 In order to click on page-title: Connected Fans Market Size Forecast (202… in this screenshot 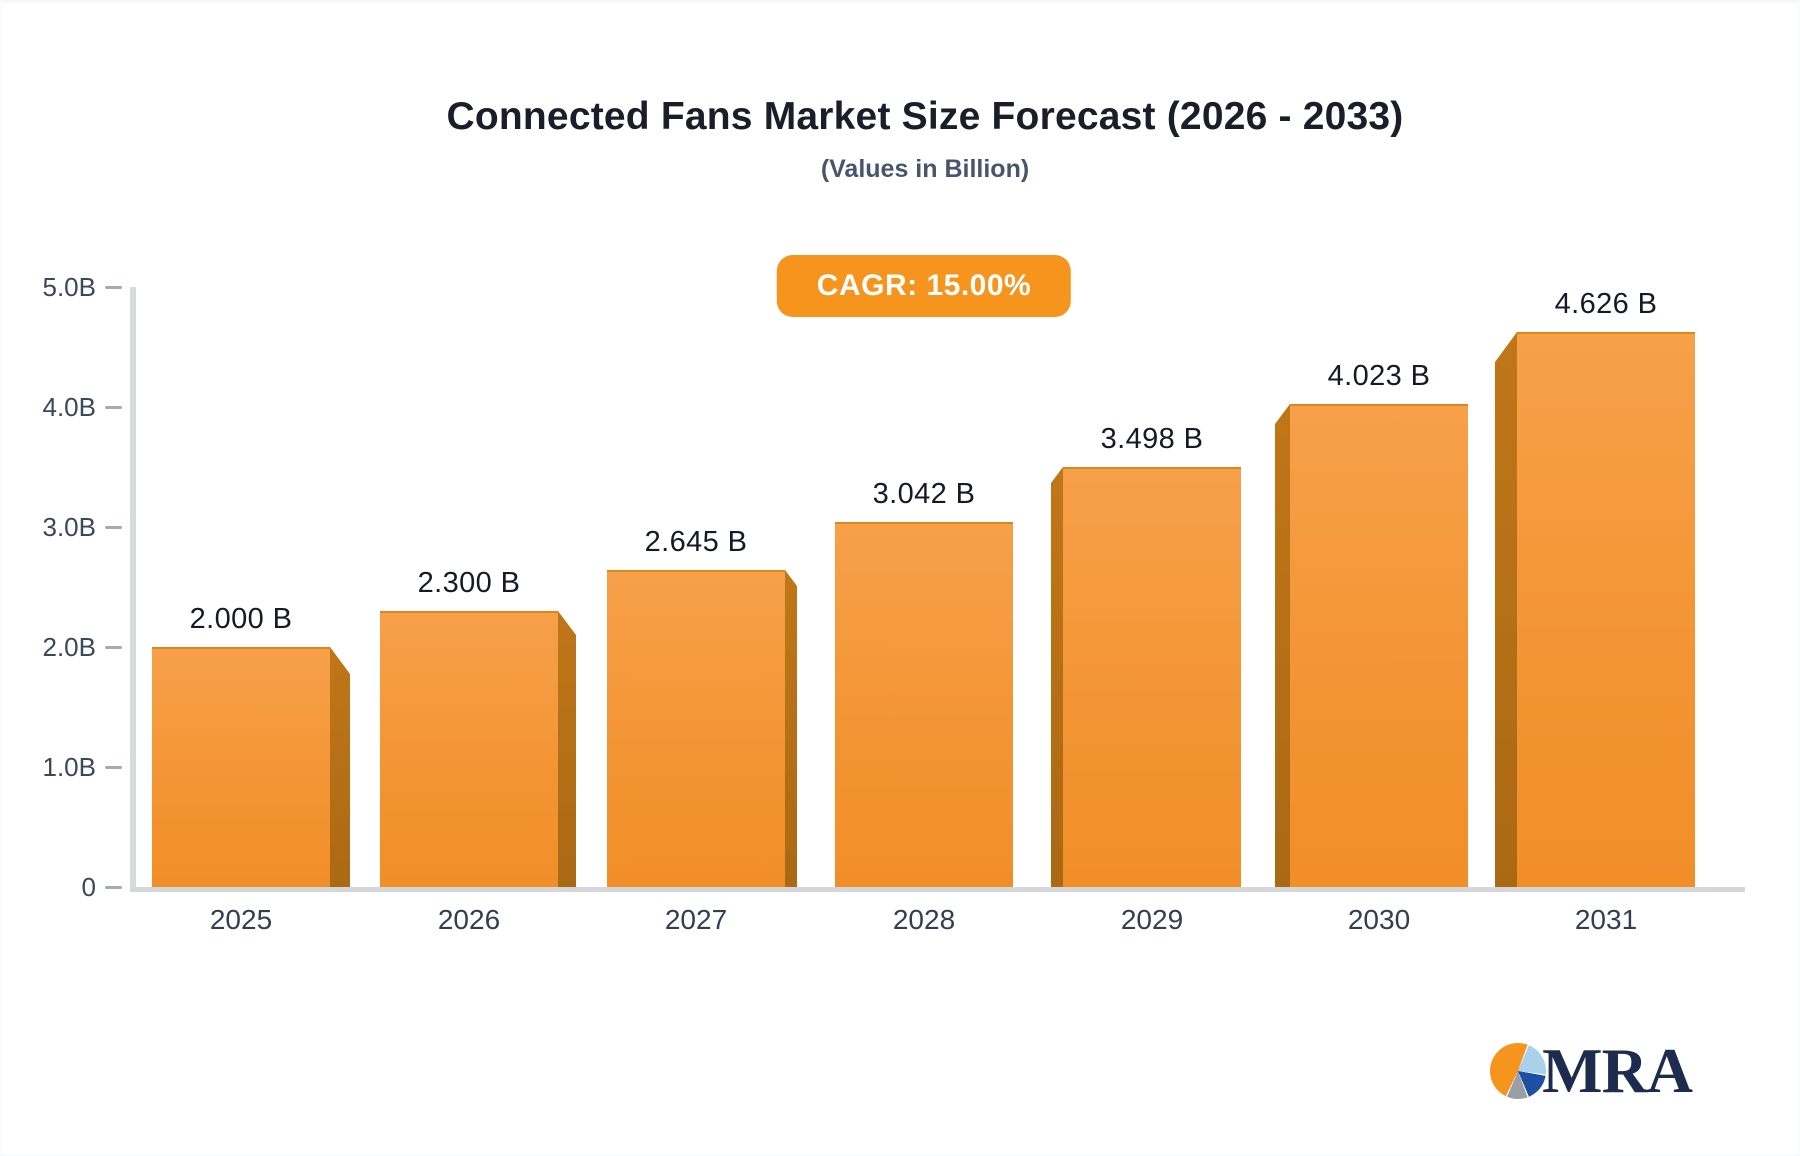, I will do `click(925, 116)`.